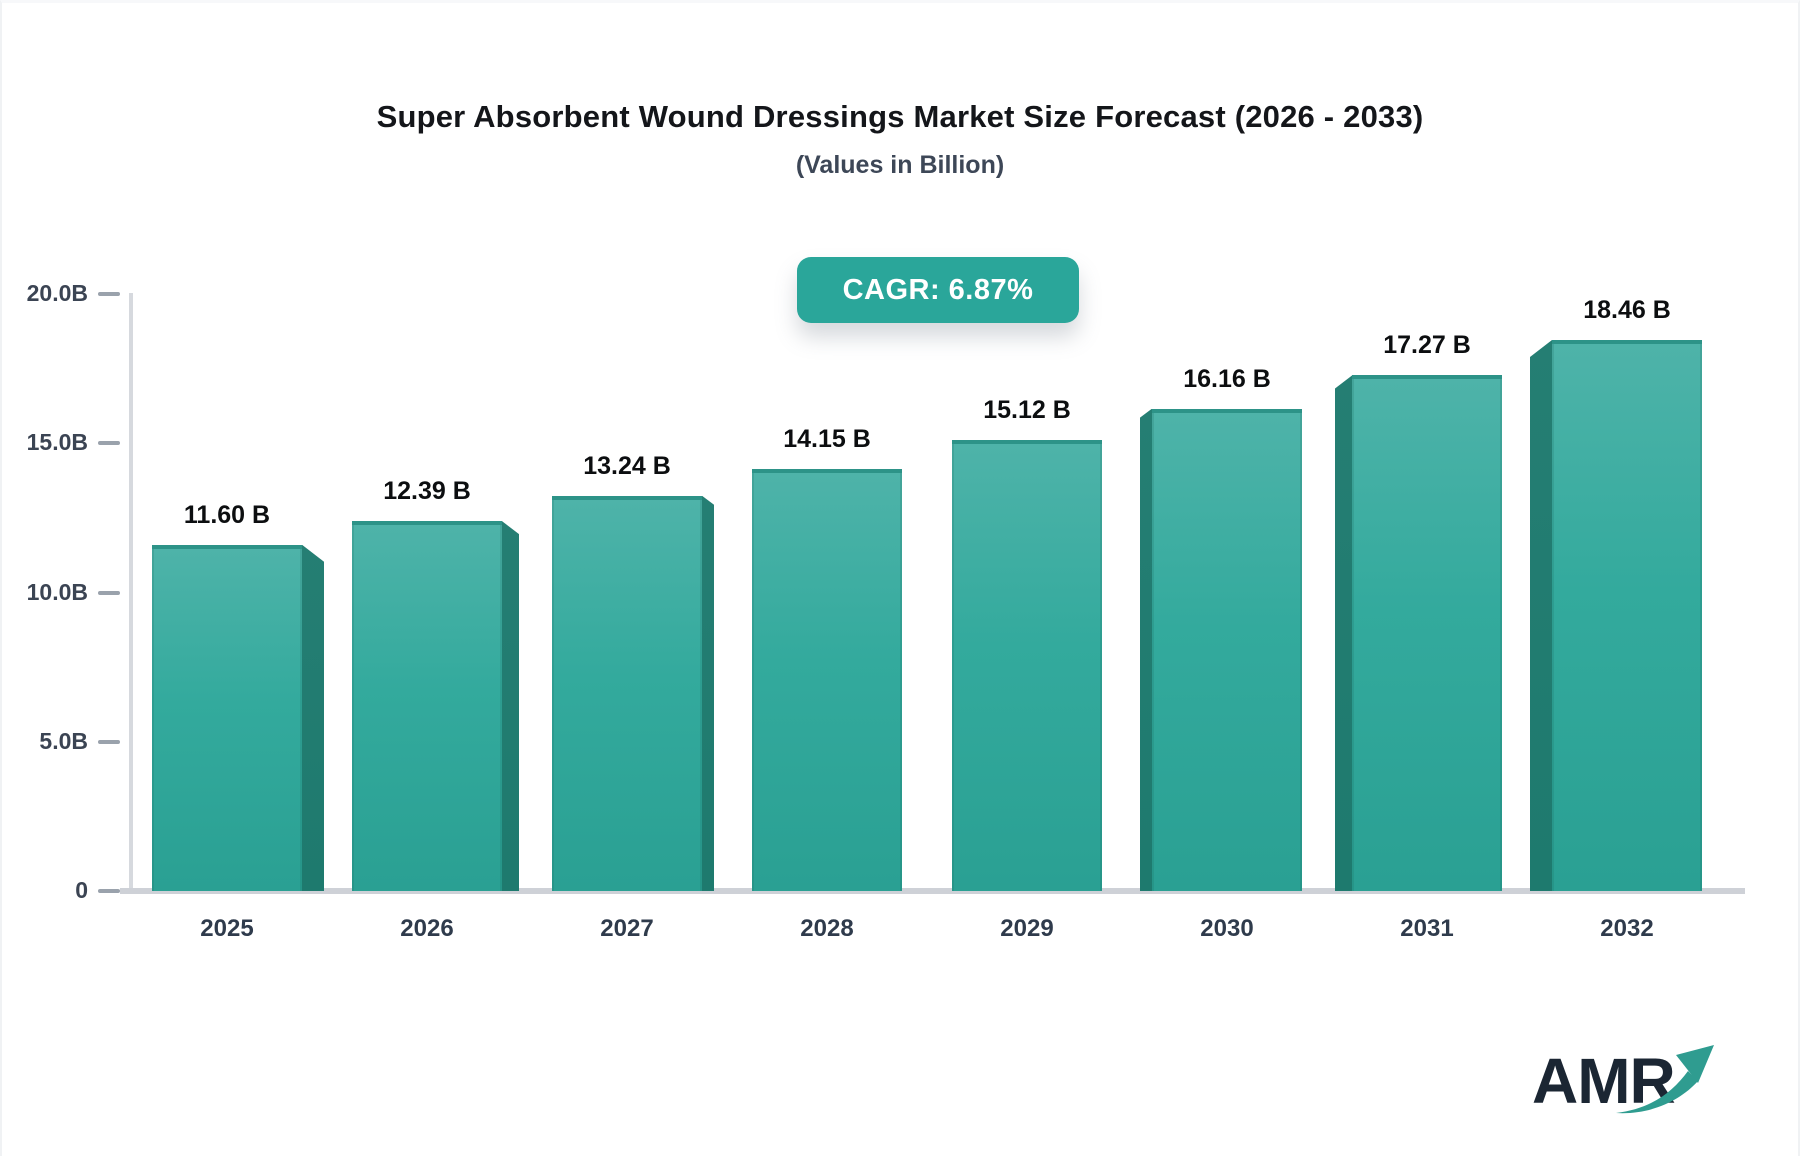 The height and width of the screenshot is (1156, 1800). Describe the element at coordinates (1427, 928) in the screenshot. I see `x-axis-label-2031: 2031` at that location.